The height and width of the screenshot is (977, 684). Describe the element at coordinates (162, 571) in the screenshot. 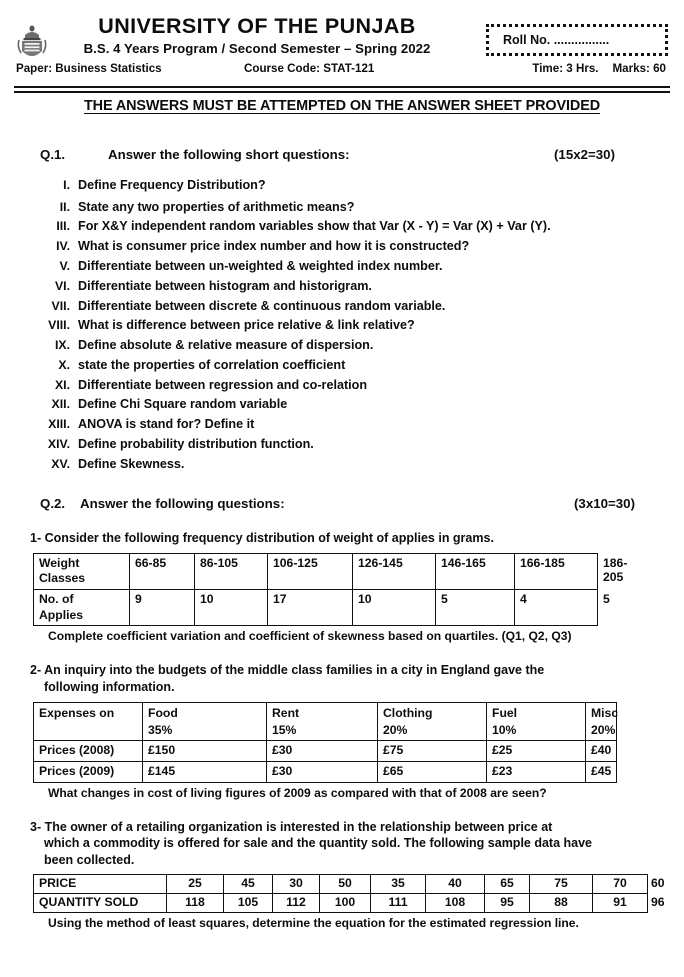

I see `class-cell: 66-85` at that location.